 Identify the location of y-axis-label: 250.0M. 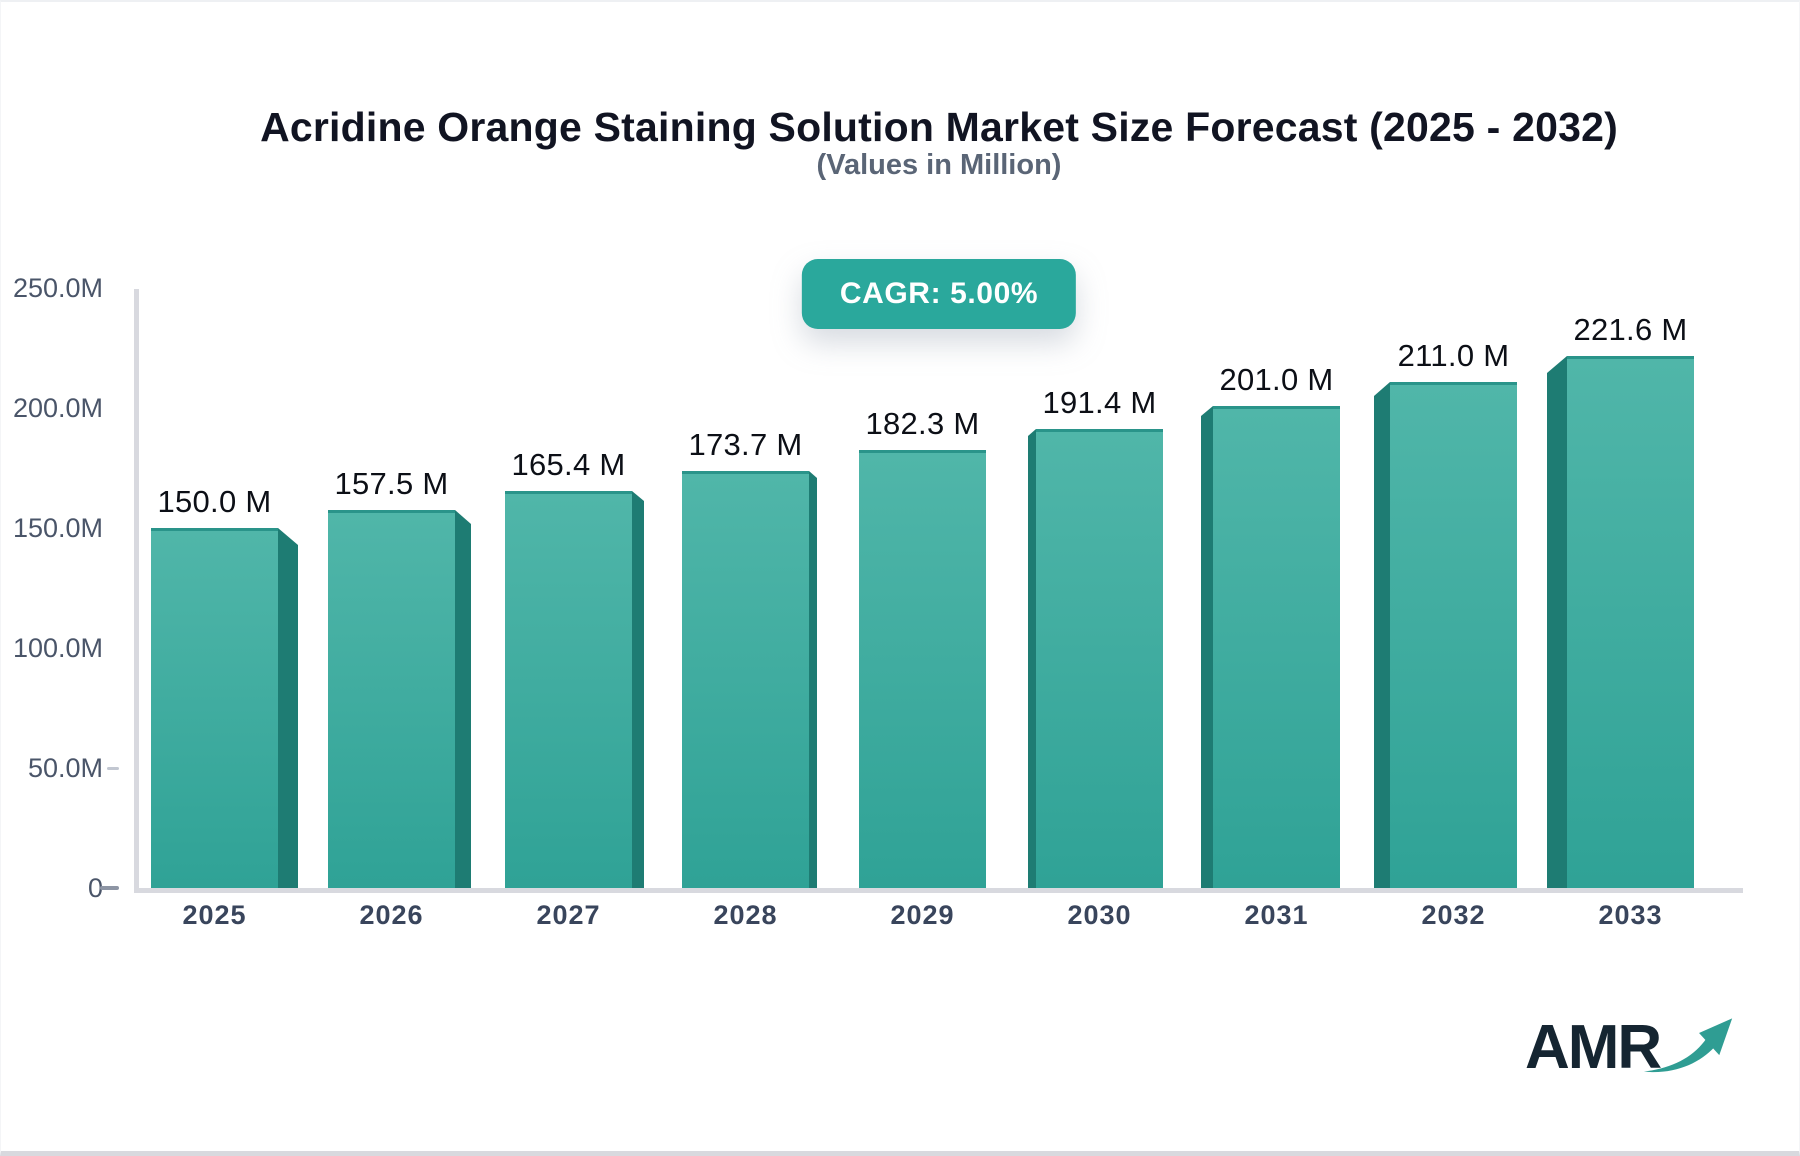
(57, 288).